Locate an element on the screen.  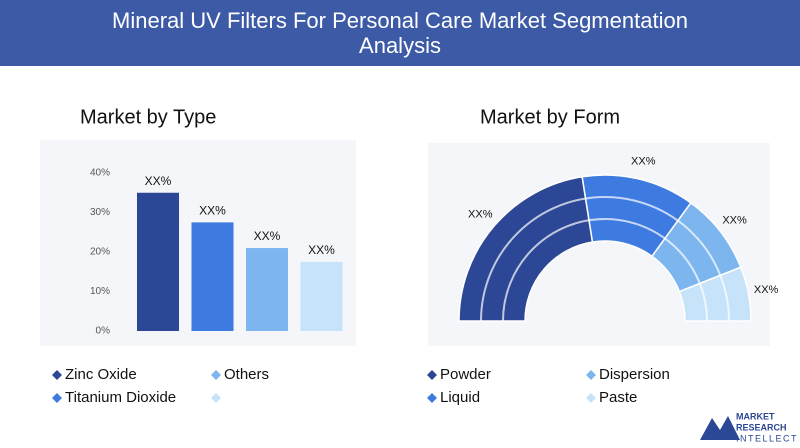
legend-label: Titanium Dioxide is located at coordinates (120, 397).